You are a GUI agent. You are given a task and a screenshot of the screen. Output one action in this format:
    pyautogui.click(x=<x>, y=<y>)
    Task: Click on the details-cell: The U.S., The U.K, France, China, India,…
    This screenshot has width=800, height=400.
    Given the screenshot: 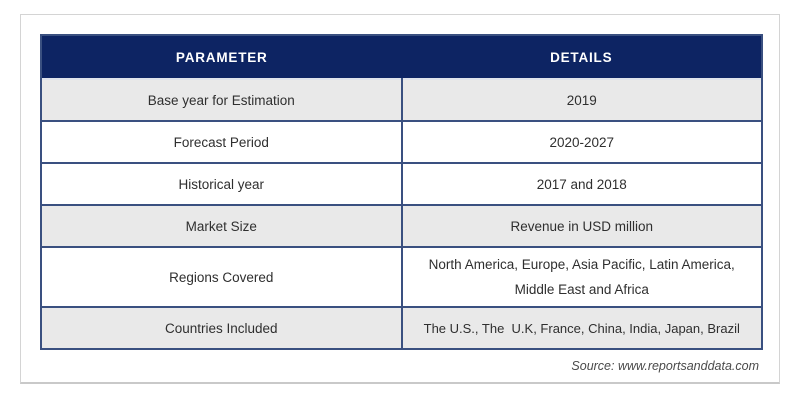 What is the action you would take?
    pyautogui.click(x=581, y=328)
    